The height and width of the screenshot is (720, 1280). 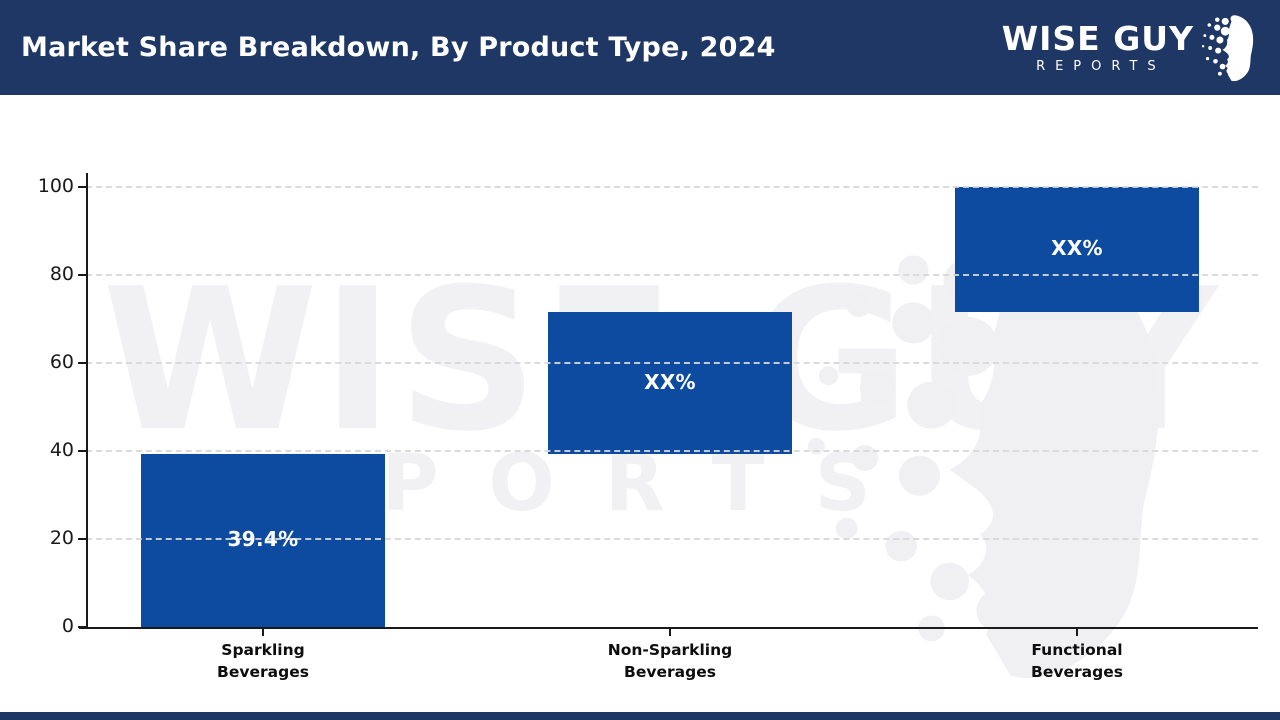 I want to click on y-tick-label: 40, so click(x=61, y=450).